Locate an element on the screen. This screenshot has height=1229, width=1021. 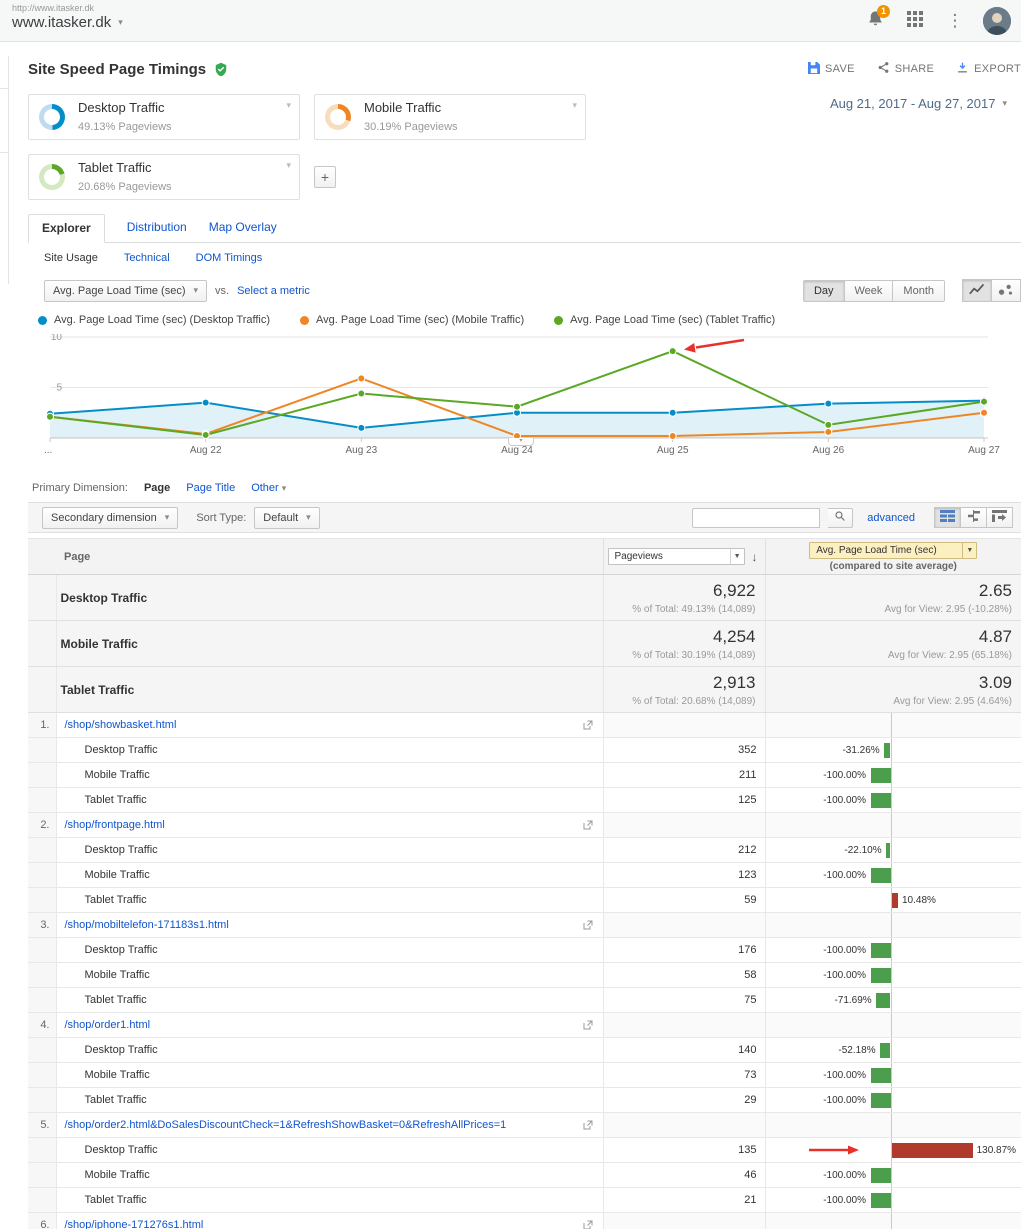
pageviews-value: 58 is located at coordinates (683, 975).